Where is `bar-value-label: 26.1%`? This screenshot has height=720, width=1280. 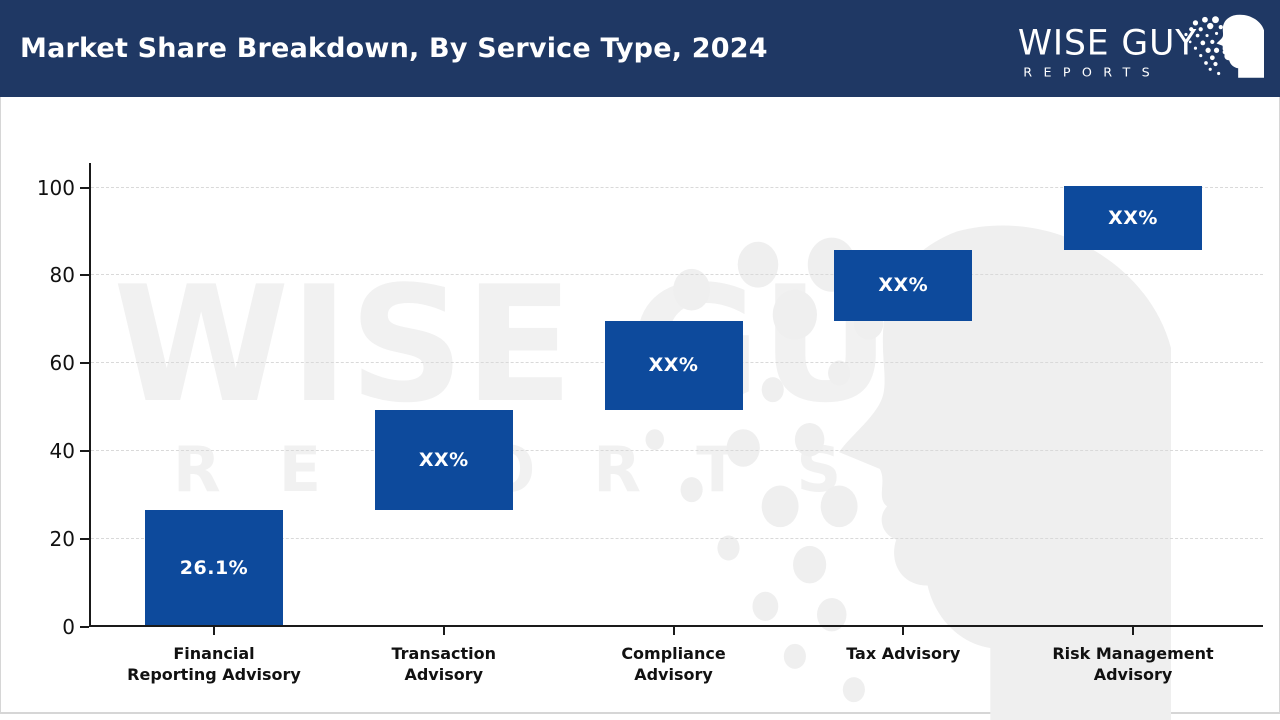
bar-value-label: 26.1% is located at coordinates (214, 567).